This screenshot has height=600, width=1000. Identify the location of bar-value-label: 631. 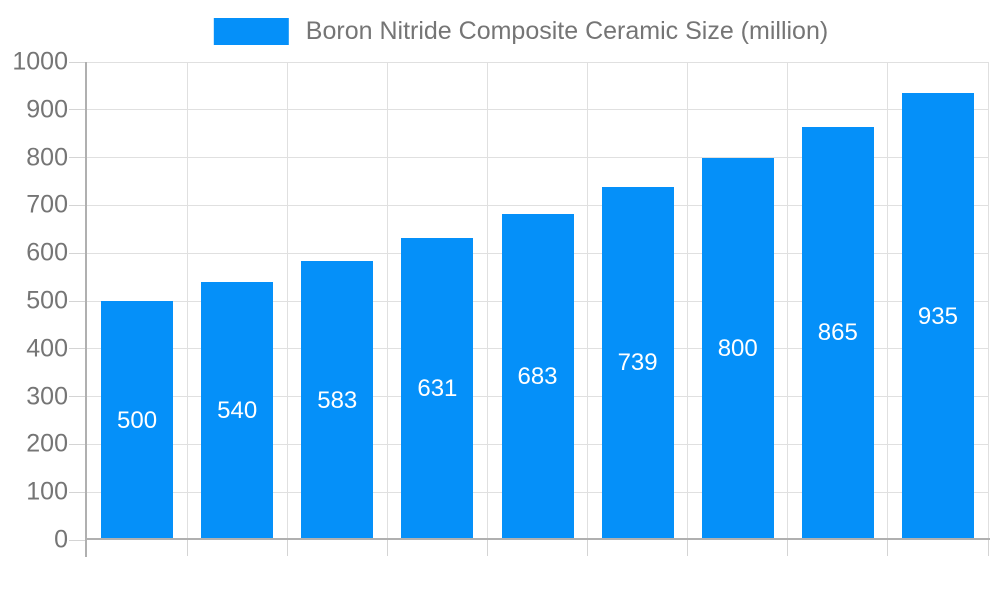
(437, 389).